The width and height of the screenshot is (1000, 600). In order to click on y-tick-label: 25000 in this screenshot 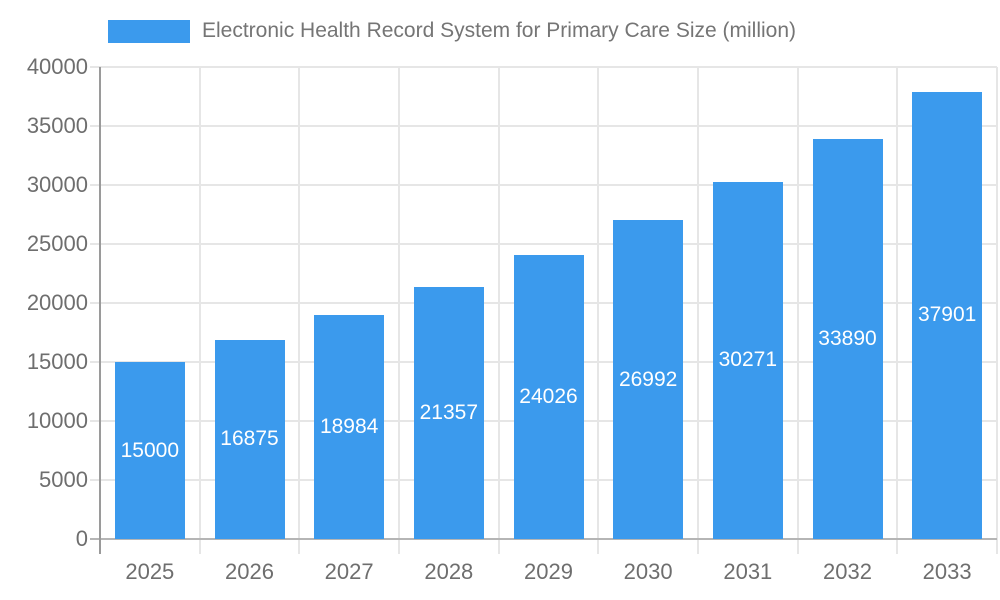, I will do `click(57, 243)`.